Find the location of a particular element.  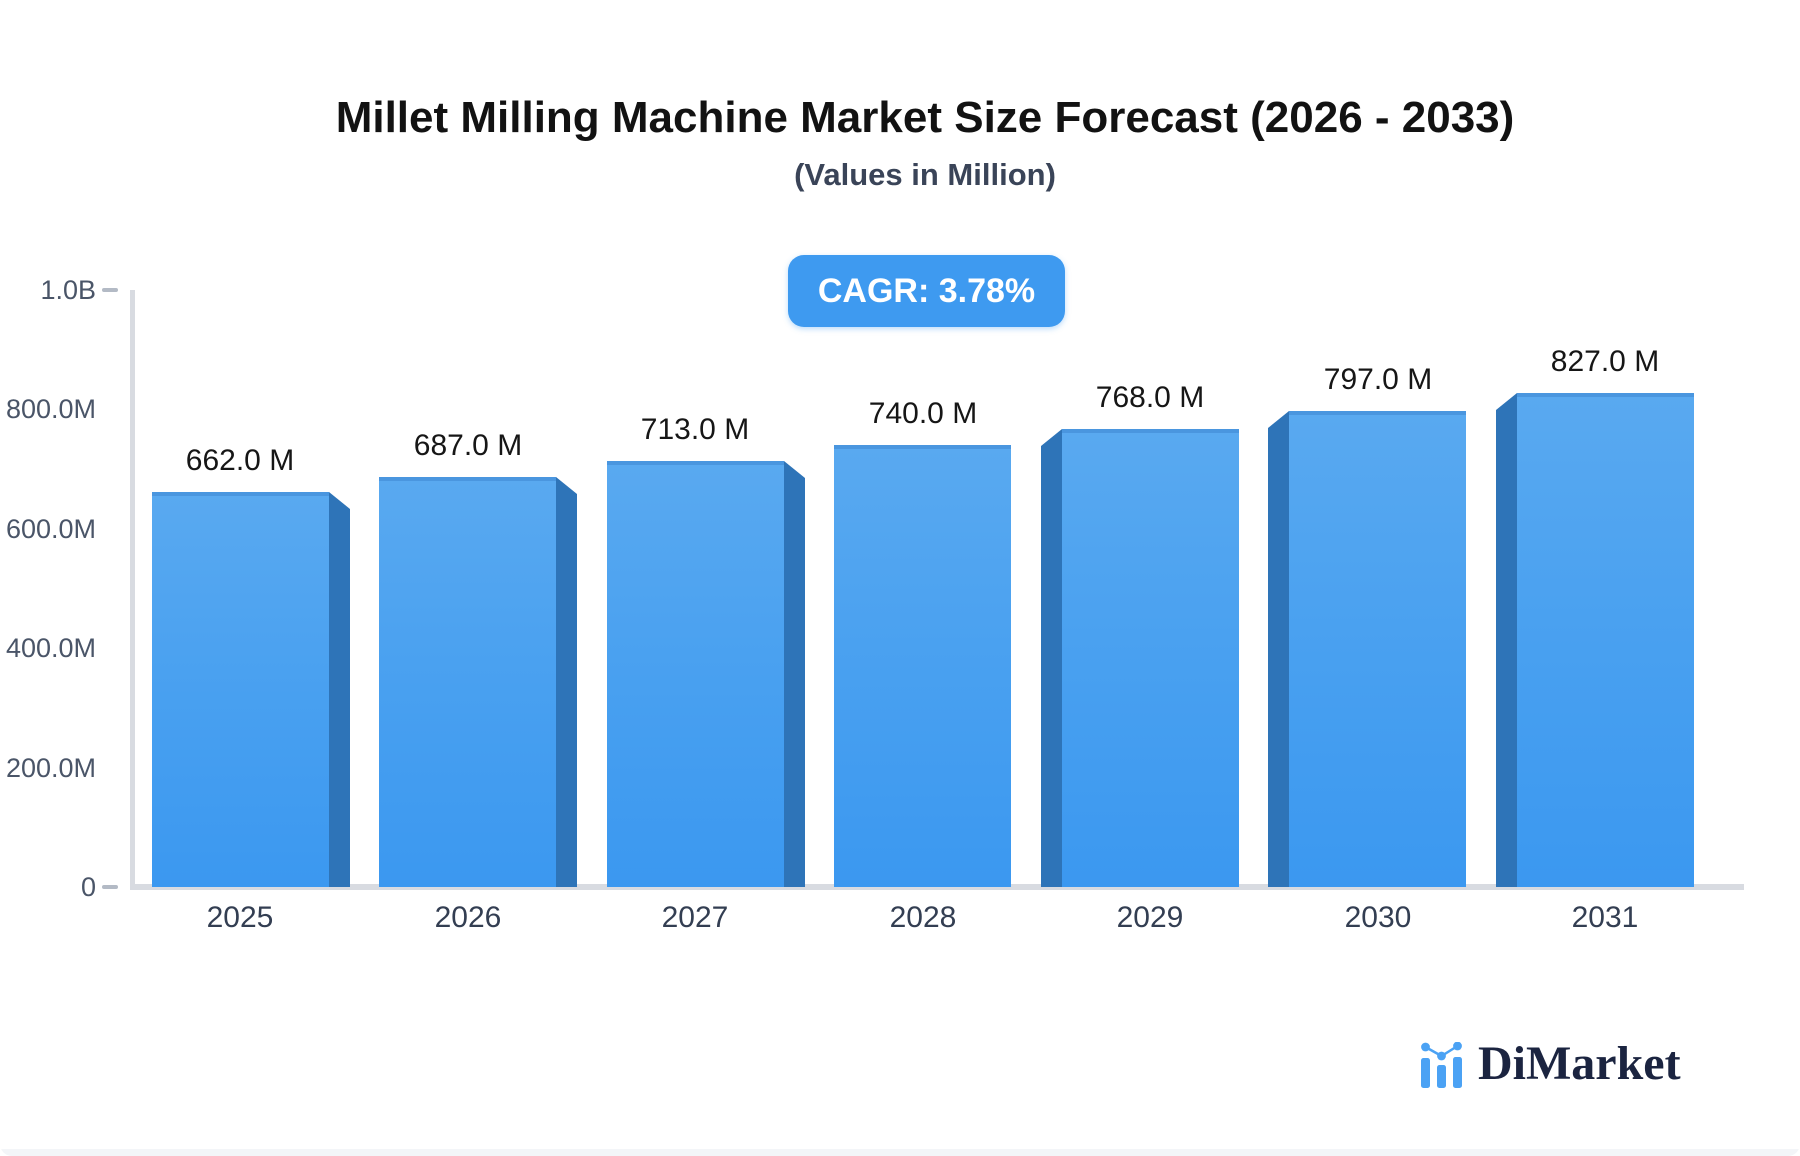

y-axis-line is located at coordinates (132, 588).